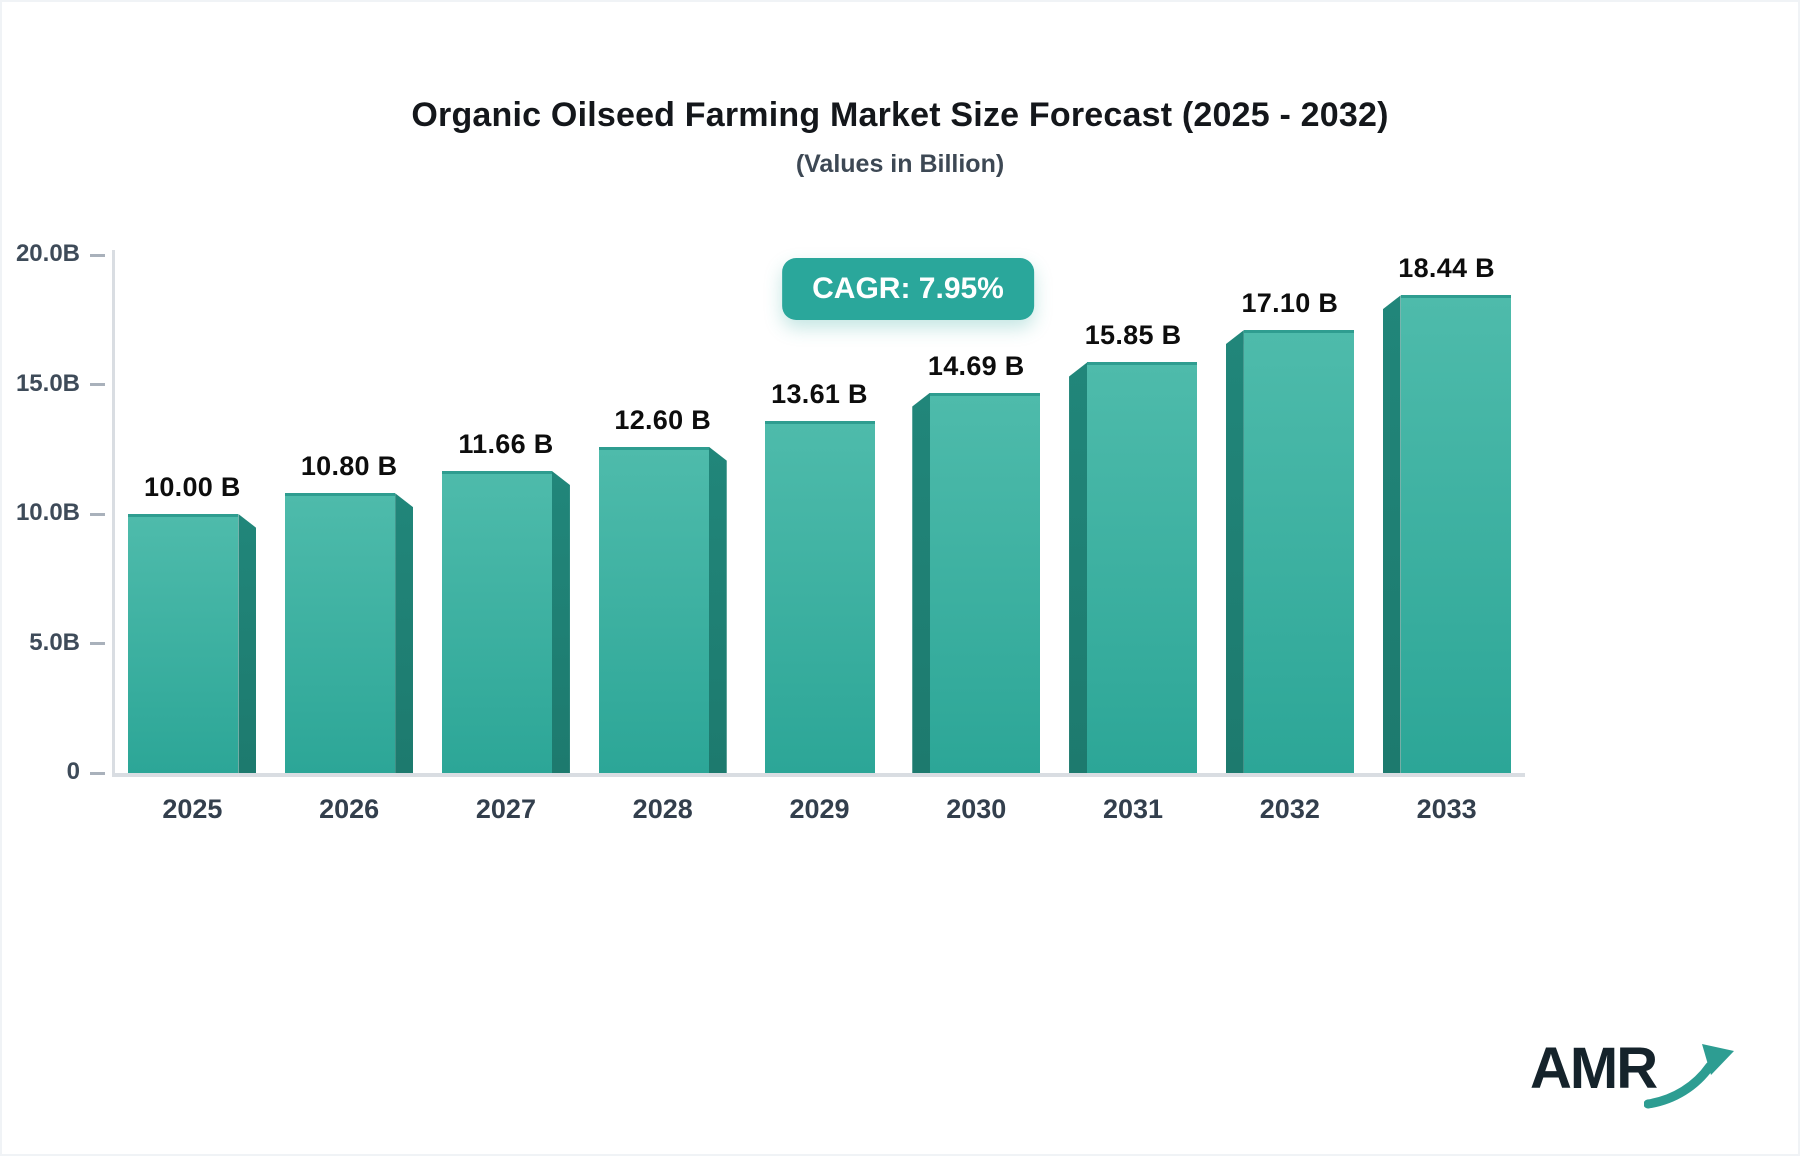 Image resolution: width=1800 pixels, height=1156 pixels. Describe the element at coordinates (1289, 809) in the screenshot. I see `x-axis-label-2032: 2032` at that location.